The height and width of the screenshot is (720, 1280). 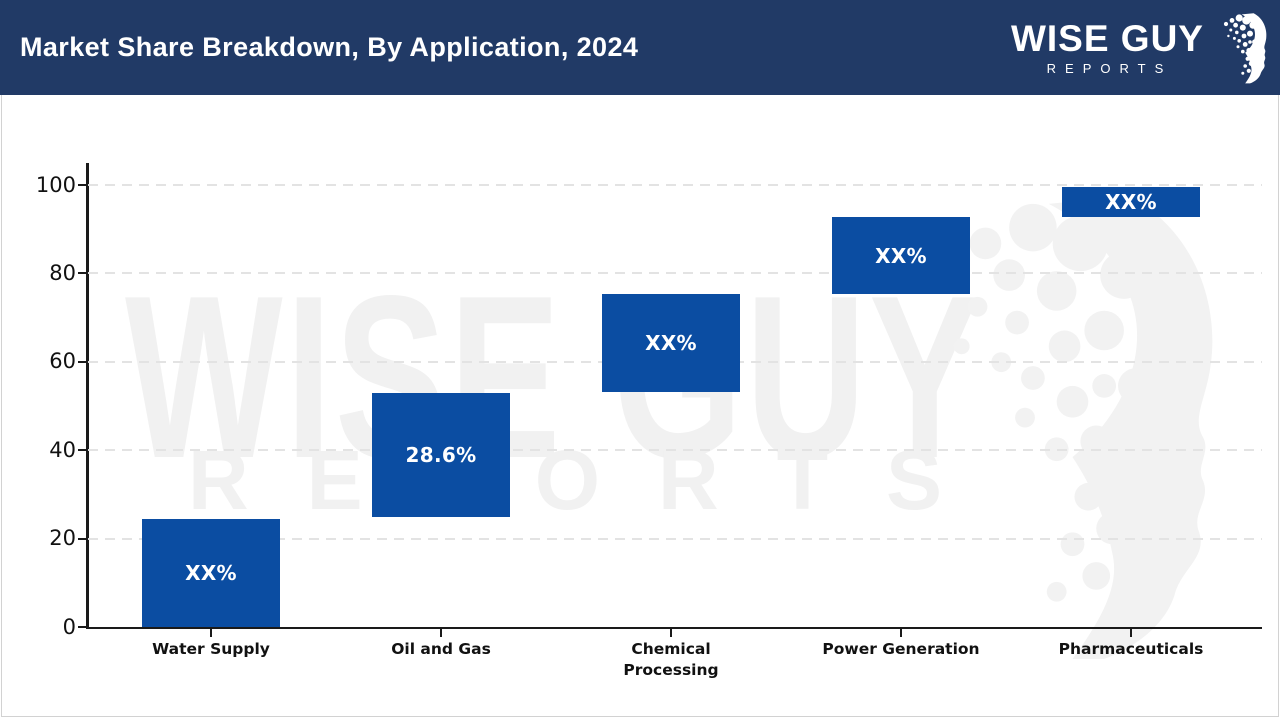 What do you see at coordinates (211, 633) in the screenshot?
I see `x-tick-mark-water-supply` at bounding box center [211, 633].